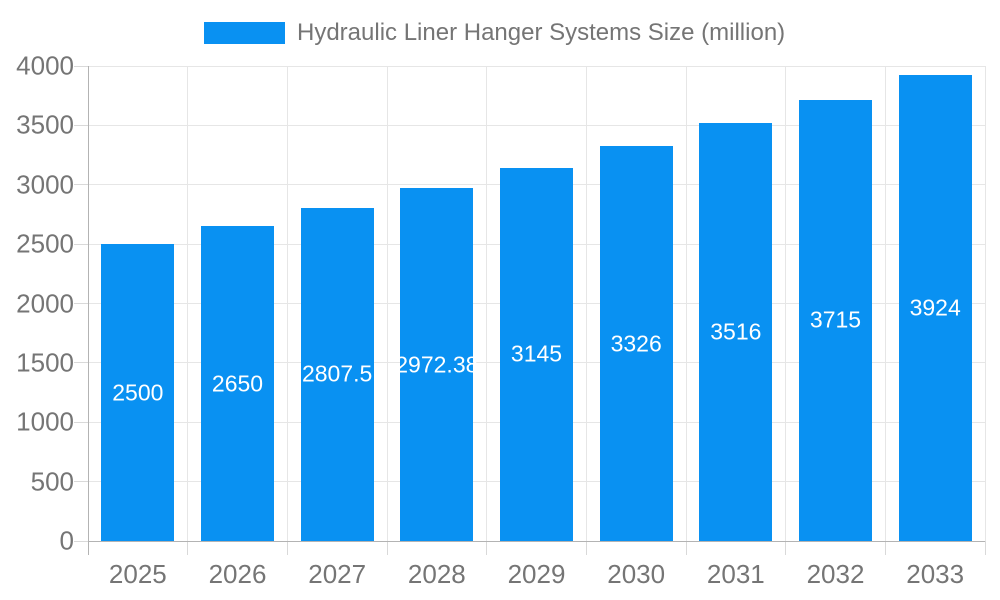  I want to click on bar: 2500, so click(138, 392).